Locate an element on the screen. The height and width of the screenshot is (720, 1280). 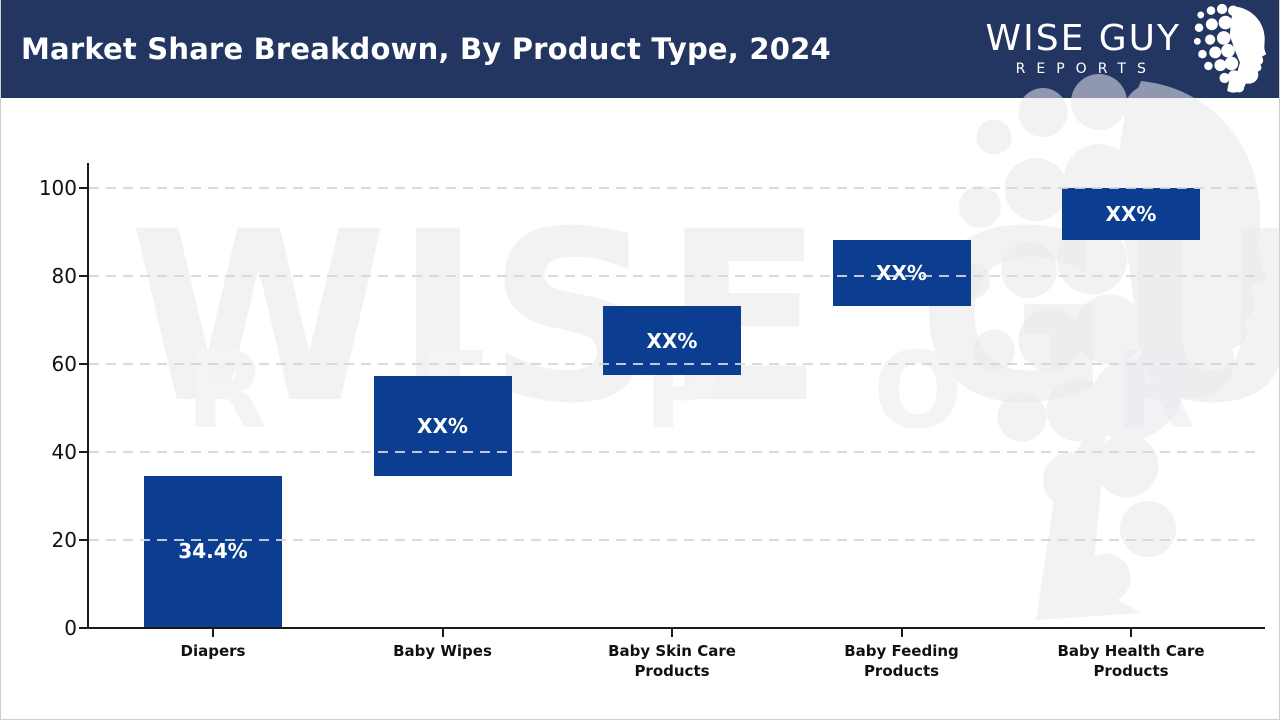
gridline-y60 is located at coordinates (674, 364).